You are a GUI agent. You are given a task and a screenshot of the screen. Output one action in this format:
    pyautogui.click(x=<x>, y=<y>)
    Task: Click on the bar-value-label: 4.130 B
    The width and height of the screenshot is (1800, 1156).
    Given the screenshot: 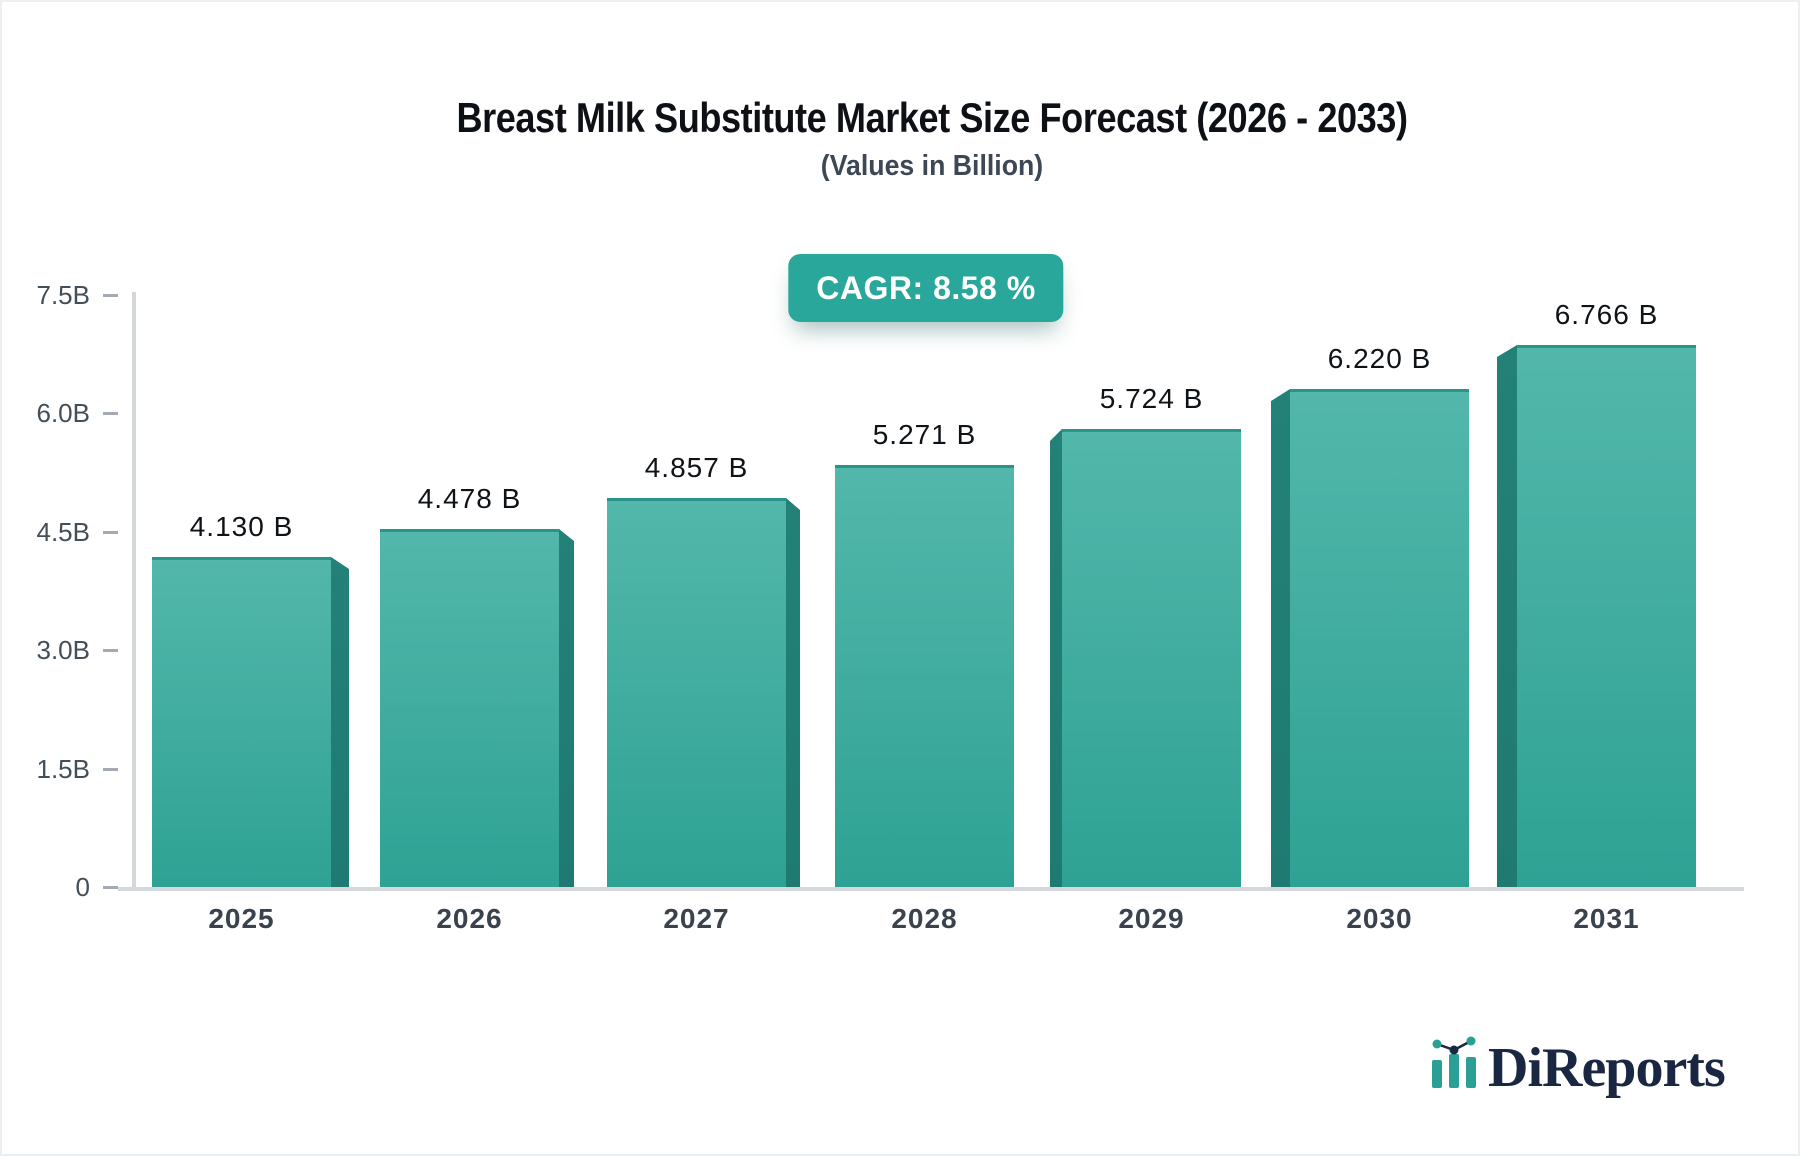 What is the action you would take?
    pyautogui.click(x=241, y=526)
    